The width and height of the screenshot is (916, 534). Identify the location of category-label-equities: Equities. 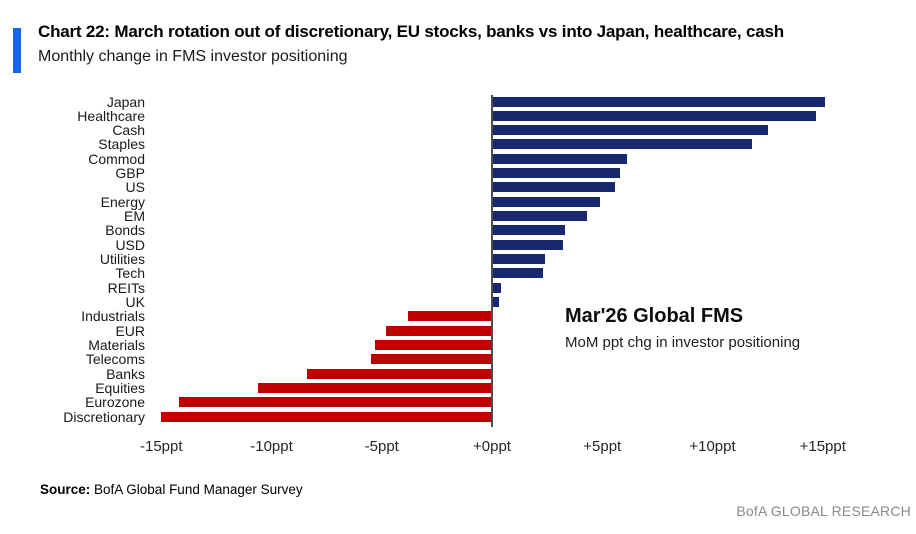
(120, 388).